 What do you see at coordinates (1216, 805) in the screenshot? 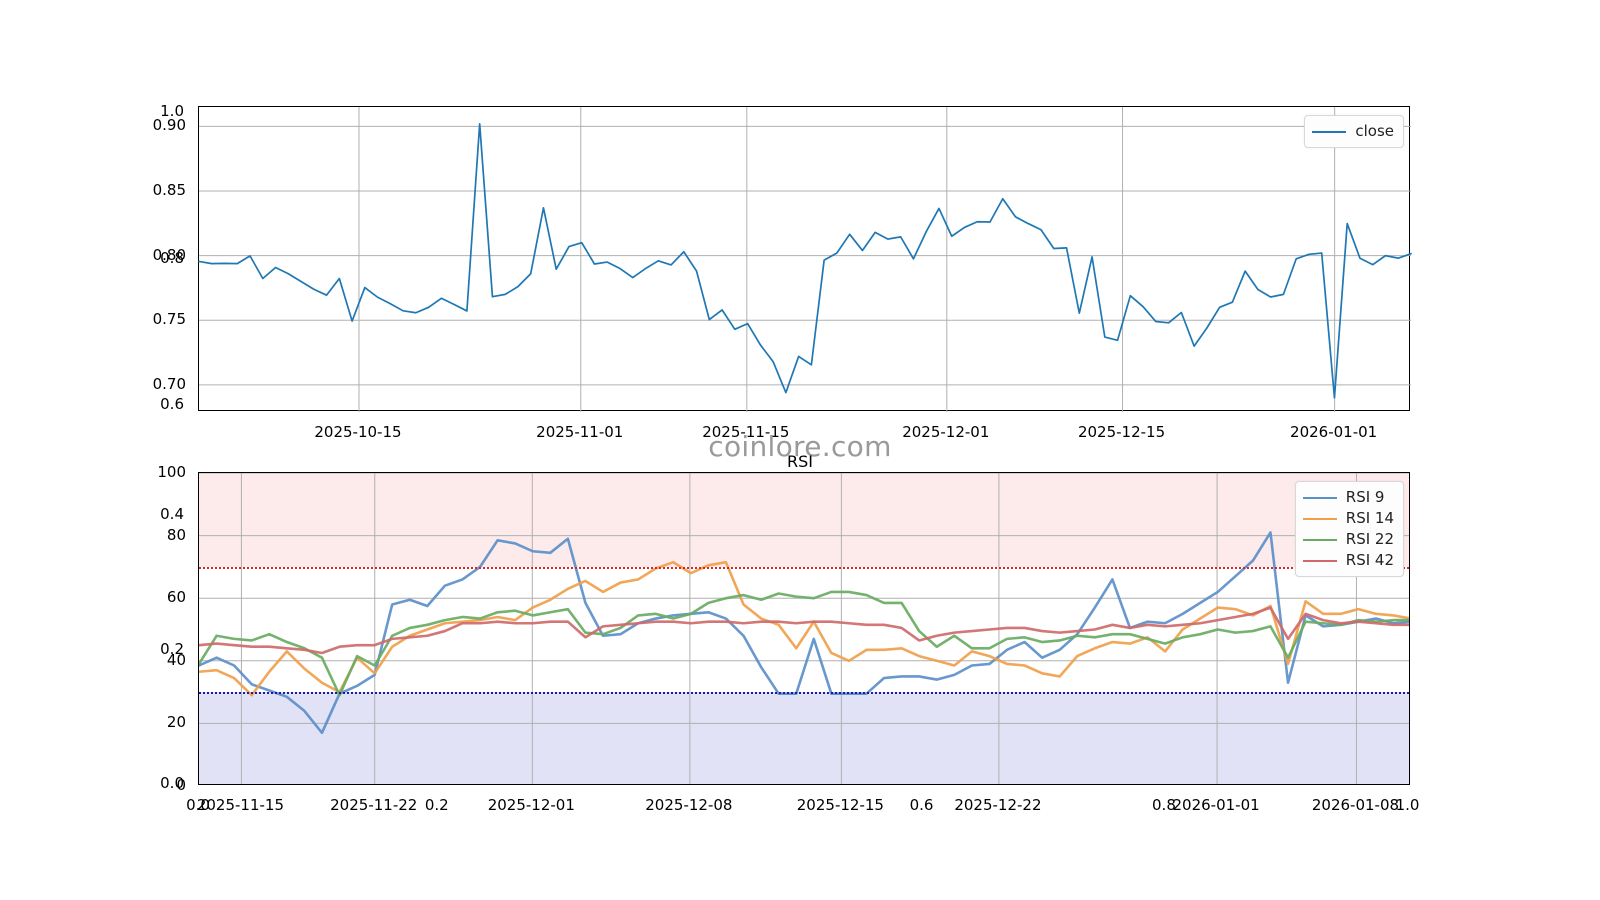
I see `rsi-x-tick: 2026-01-01` at bounding box center [1216, 805].